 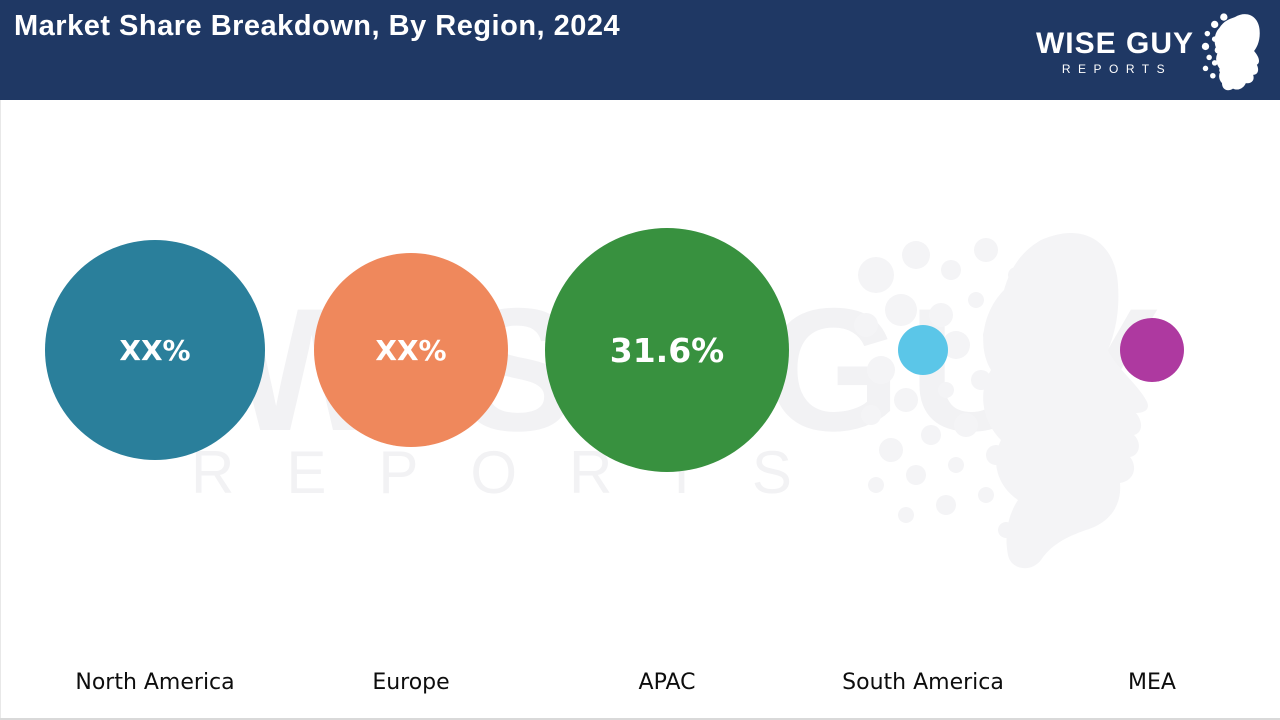 I want to click on bottom-border, so click(x=640, y=719).